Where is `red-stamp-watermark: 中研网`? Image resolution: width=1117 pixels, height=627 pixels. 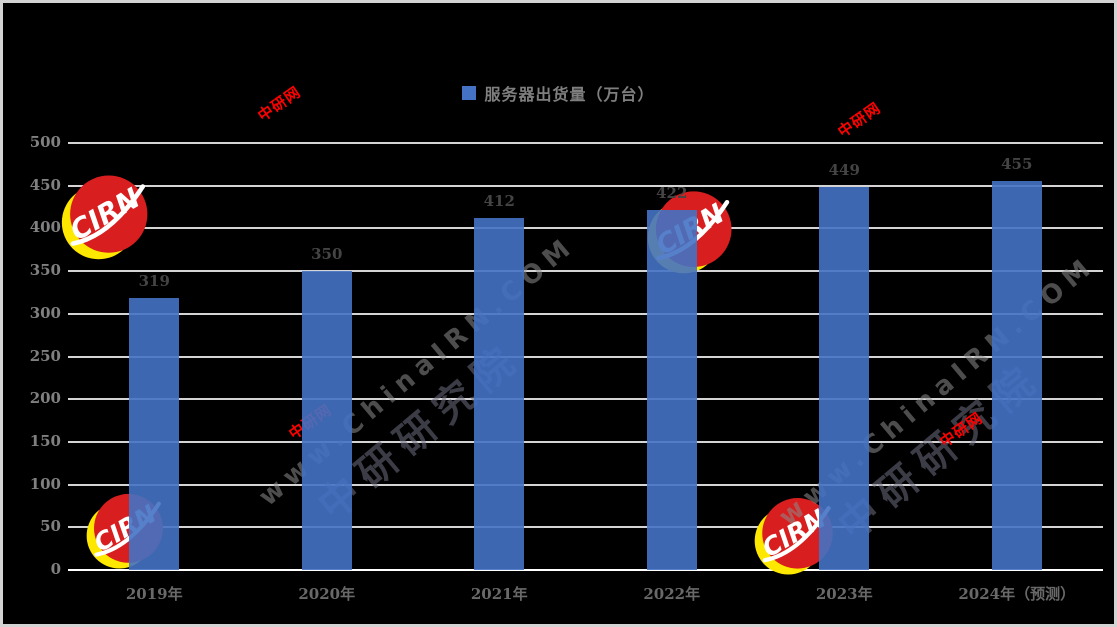
red-stamp-watermark: 中研网 is located at coordinates (961, 430).